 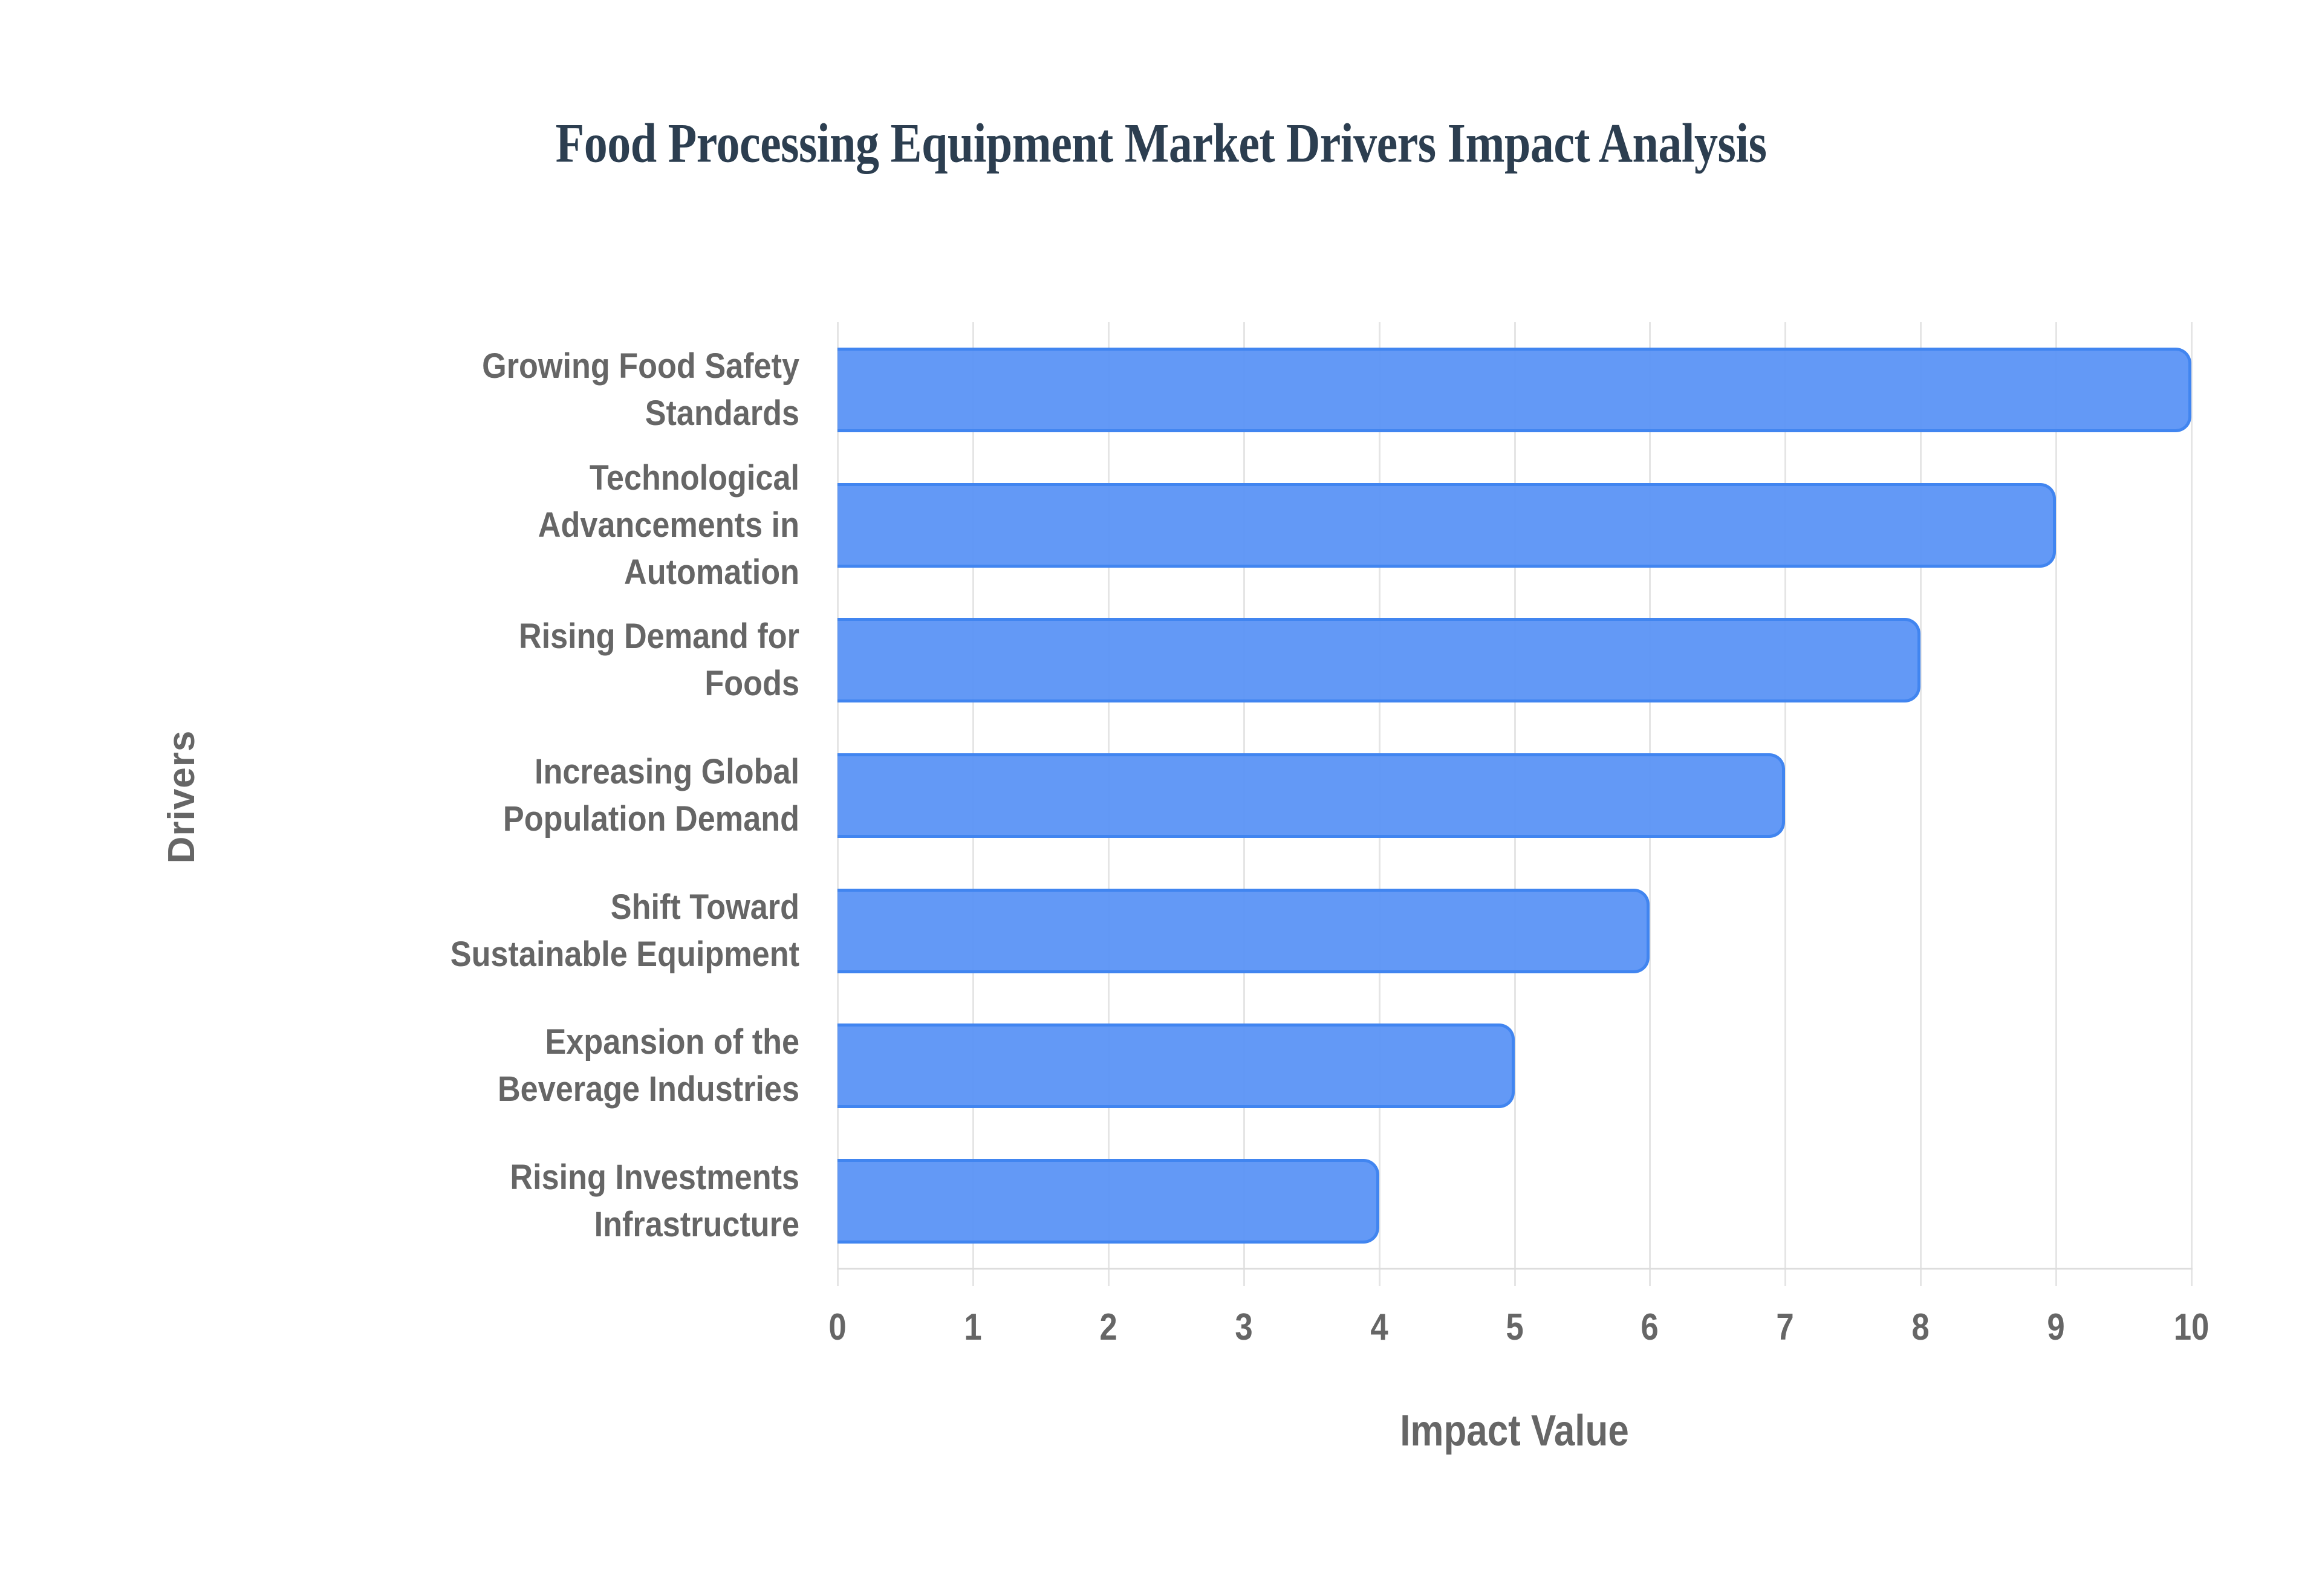 What do you see at coordinates (1379, 1327) in the screenshot?
I see `x-tick-label: 4` at bounding box center [1379, 1327].